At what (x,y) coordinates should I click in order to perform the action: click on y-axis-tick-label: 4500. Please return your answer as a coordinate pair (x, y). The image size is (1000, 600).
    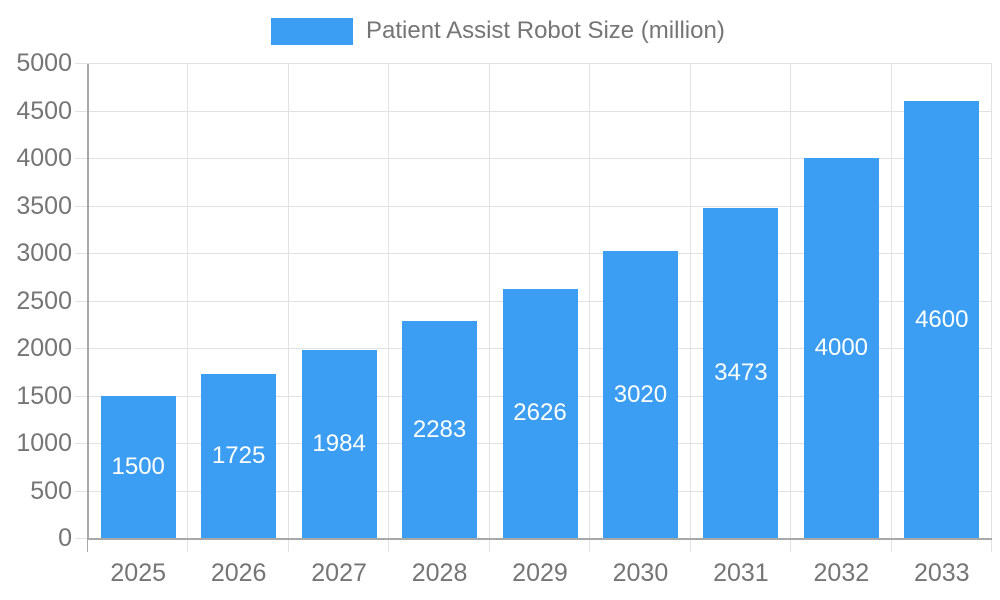
    Looking at the image, I should click on (44, 110).